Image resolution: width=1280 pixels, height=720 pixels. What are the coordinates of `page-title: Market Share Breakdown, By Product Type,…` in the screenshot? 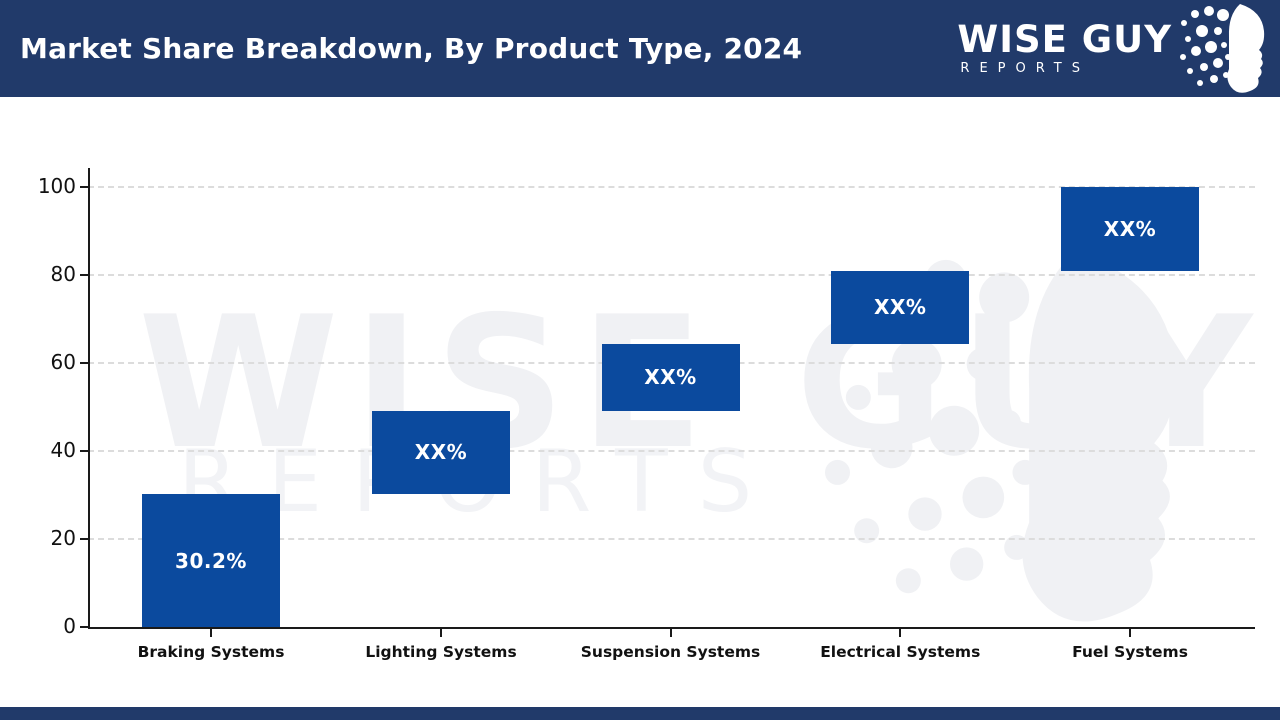 It's located at (411, 48).